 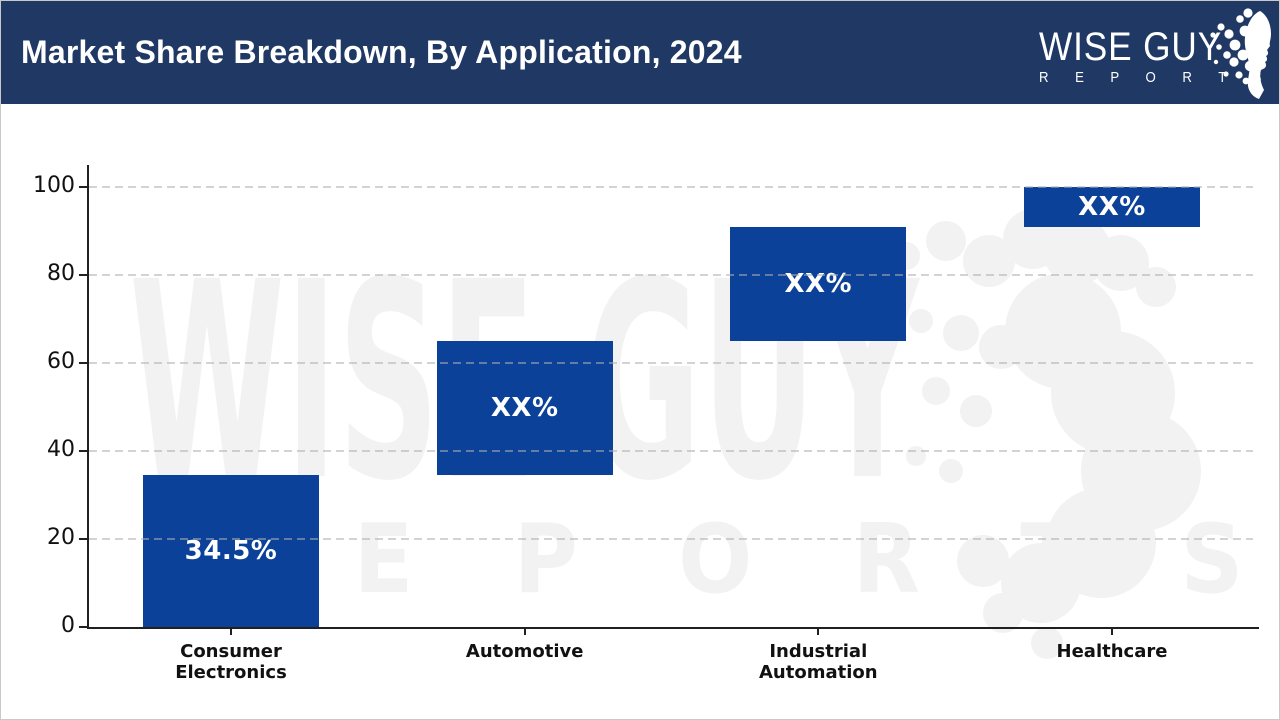 I want to click on bar-consumer-electronics: 34.5%, so click(x=231, y=551).